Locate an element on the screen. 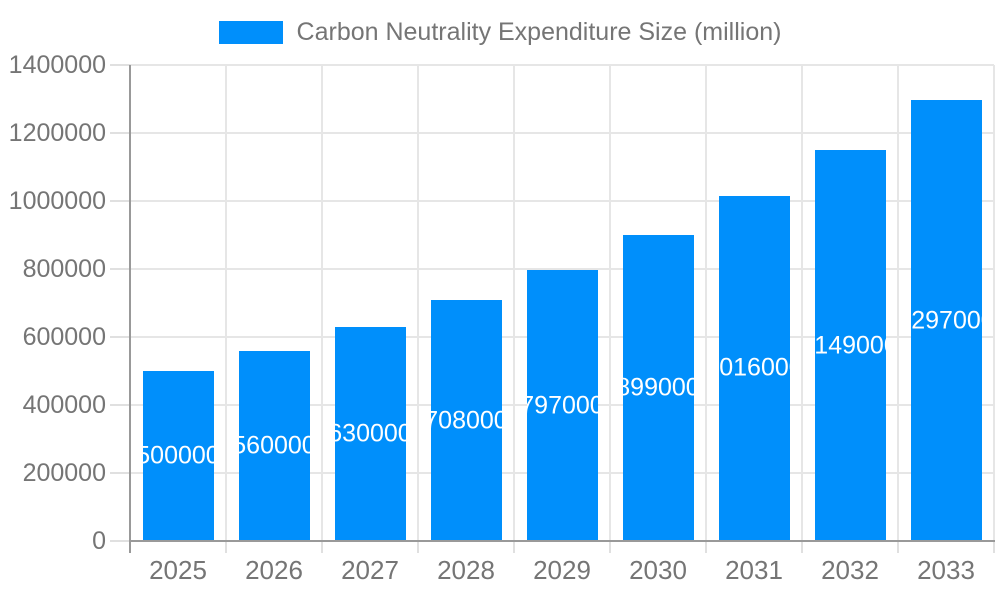 The width and height of the screenshot is (1000, 600). y-axis-label: 1200000 is located at coordinates (57, 133).